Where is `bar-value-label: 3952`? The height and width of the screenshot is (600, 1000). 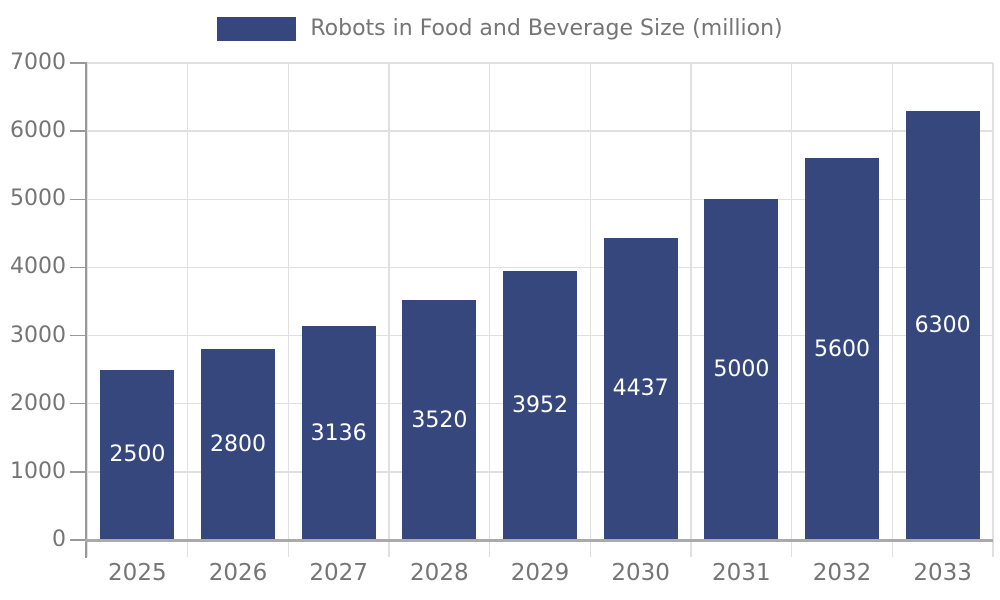
bar-value-label: 3952 is located at coordinates (540, 405).